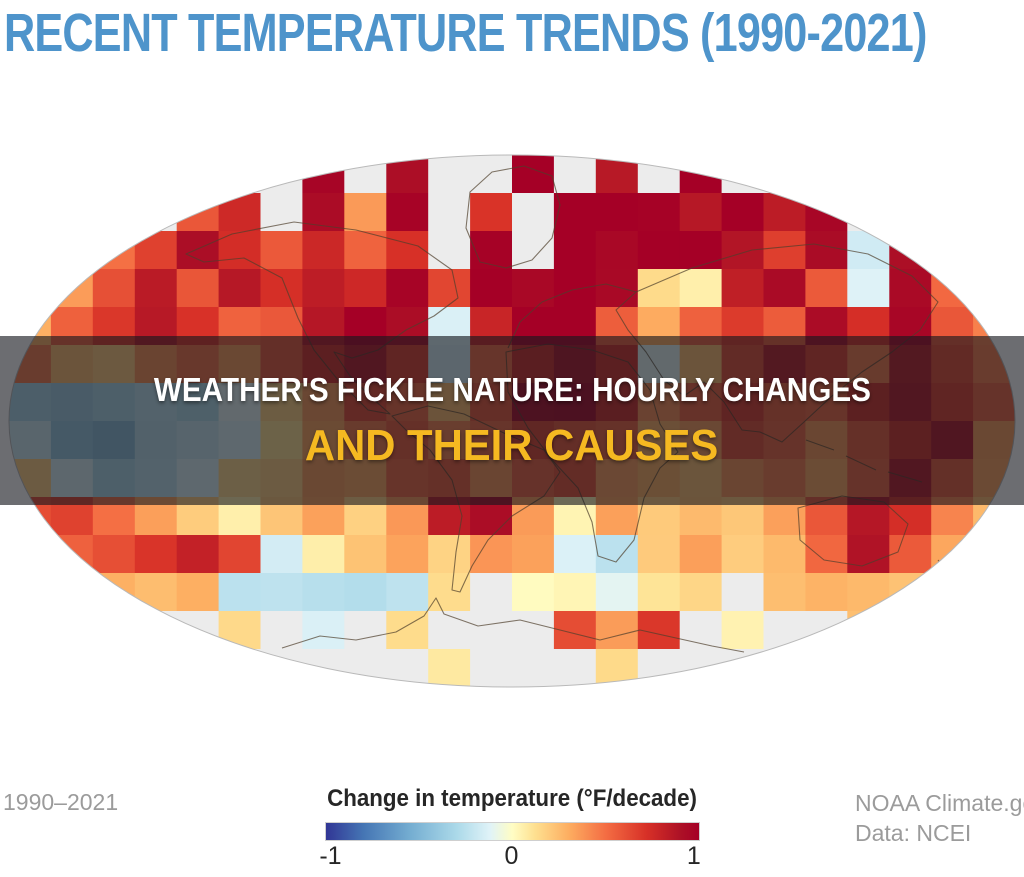  Describe the element at coordinates (511, 798) in the screenshot. I see `legend-title: Change in temperature (°F/decade)` at that location.